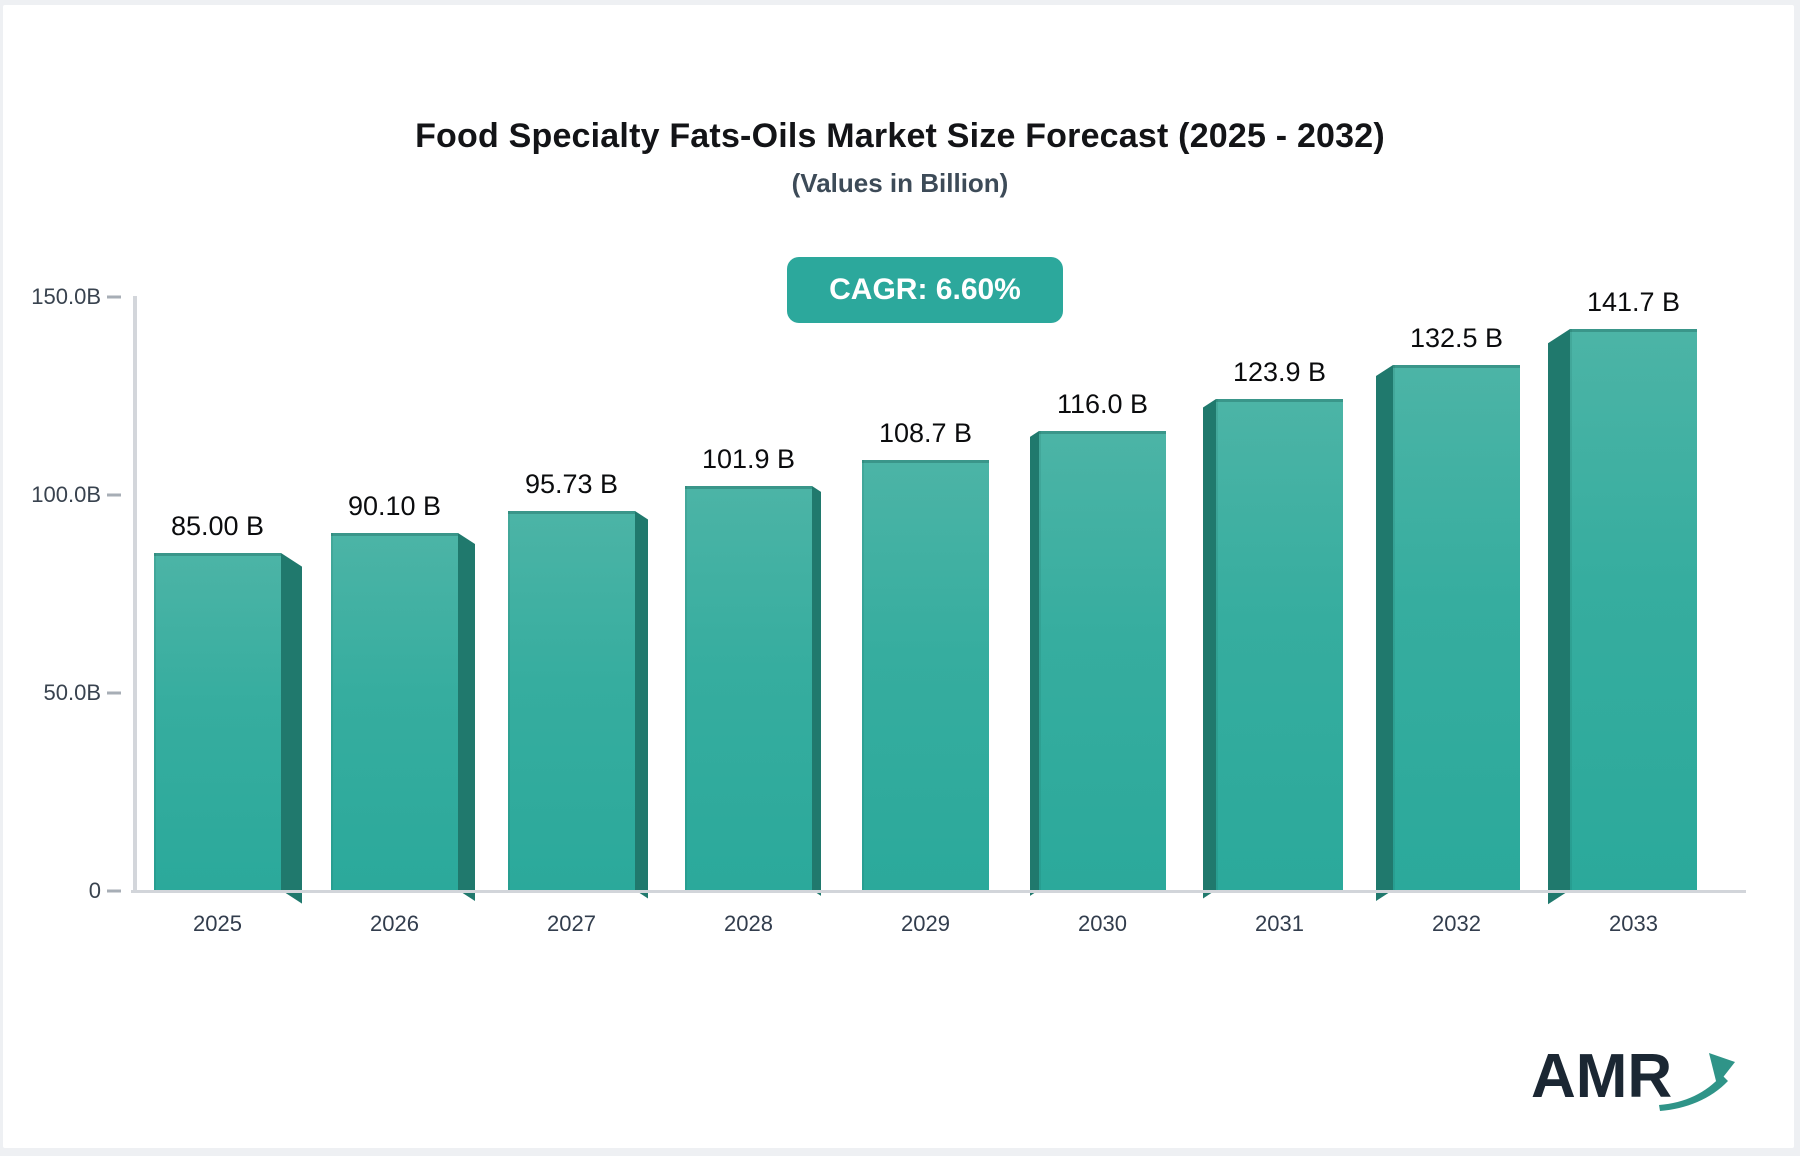 The image size is (1800, 1156). What do you see at coordinates (1633, 609) in the screenshot?
I see `bar-2033` at bounding box center [1633, 609].